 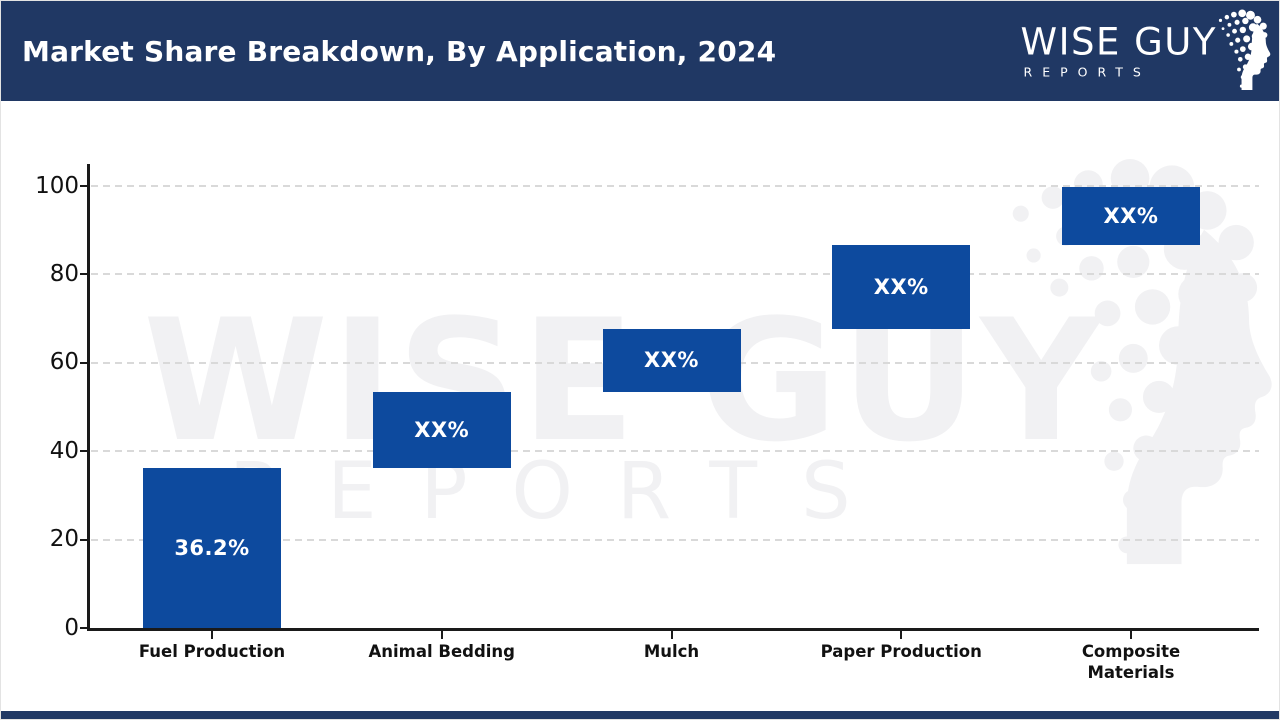 I want to click on bar-animal-bedding: XX%, so click(x=441, y=429).